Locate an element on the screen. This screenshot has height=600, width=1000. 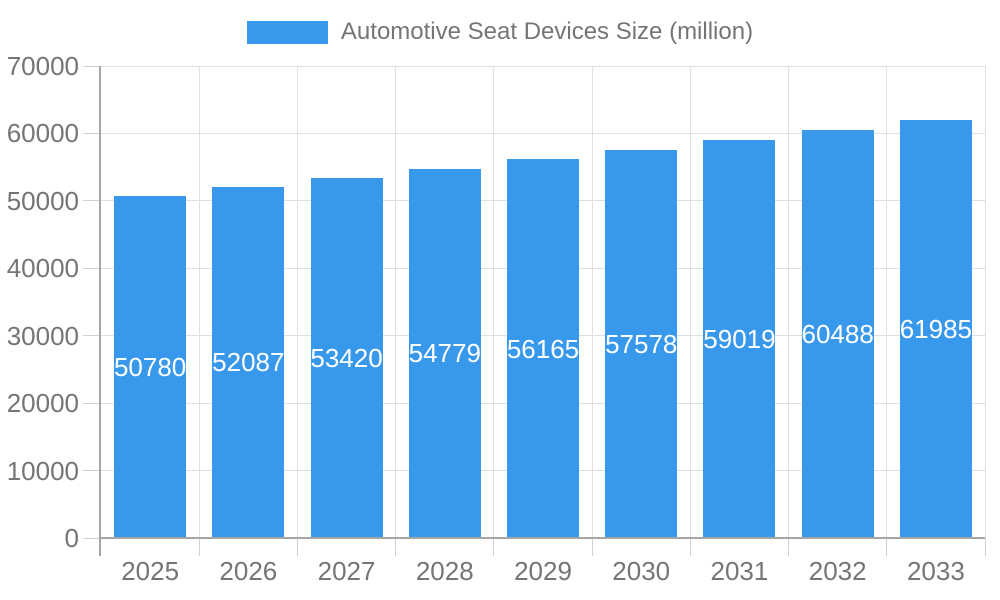
legend-label: Automotive Seat Devices Size (million) is located at coordinates (547, 31).